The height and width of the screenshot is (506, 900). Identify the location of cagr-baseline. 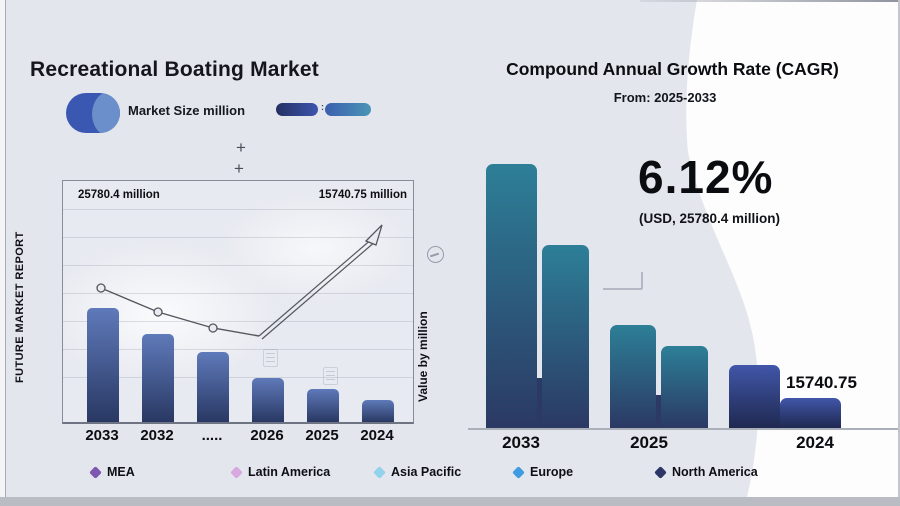
(683, 429).